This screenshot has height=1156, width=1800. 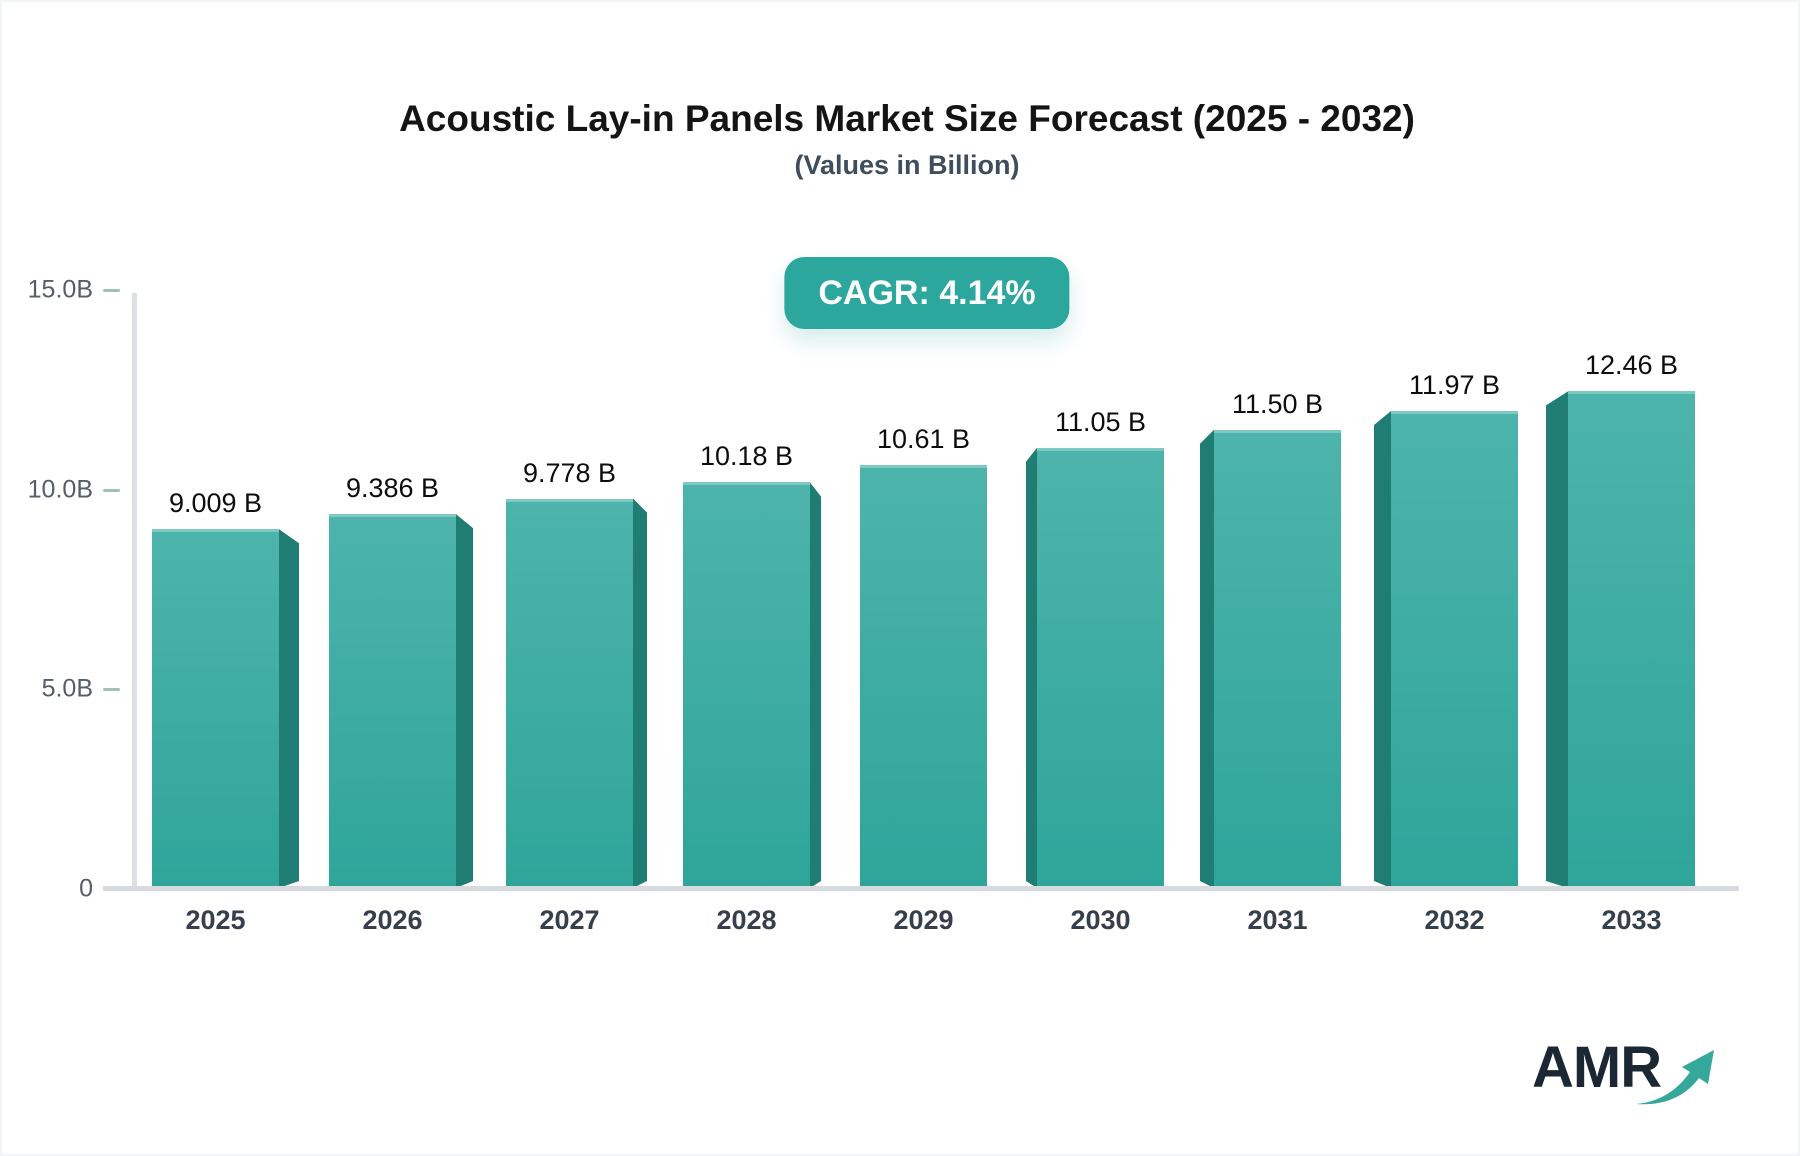 I want to click on bar-value-label-2027: 9.778 B, so click(x=569, y=472).